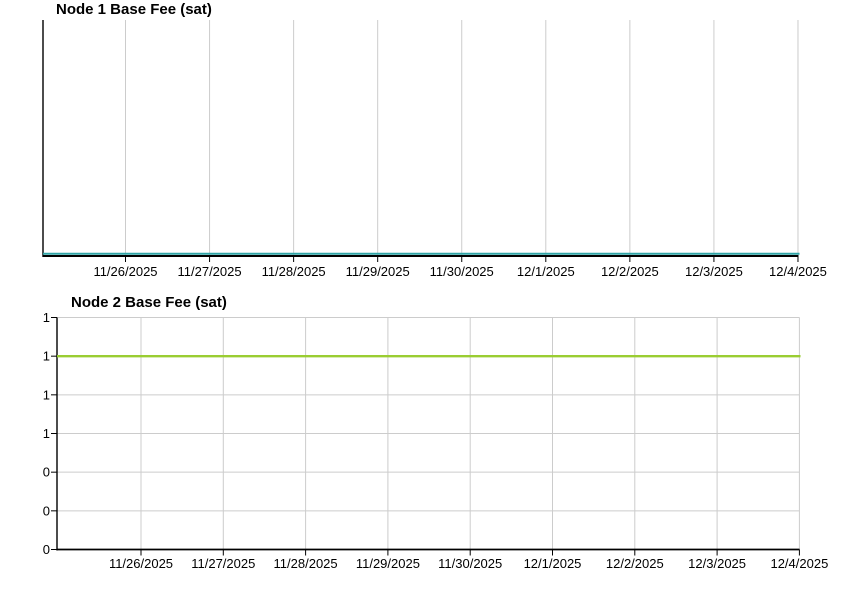  Describe the element at coordinates (149, 302) in the screenshot. I see `node2-chart-title: Node 2 Base Fee (sat)` at that location.